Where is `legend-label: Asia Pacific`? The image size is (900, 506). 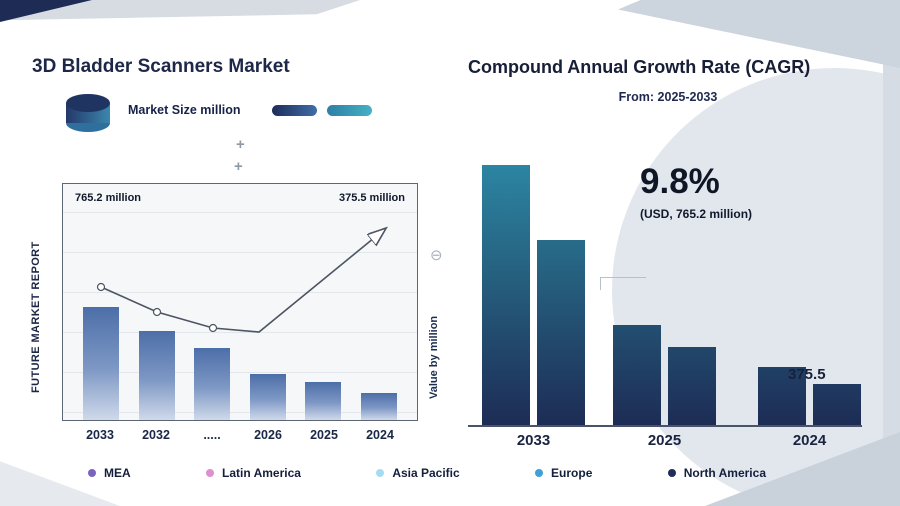 legend-label: Asia Pacific is located at coordinates (426, 473).